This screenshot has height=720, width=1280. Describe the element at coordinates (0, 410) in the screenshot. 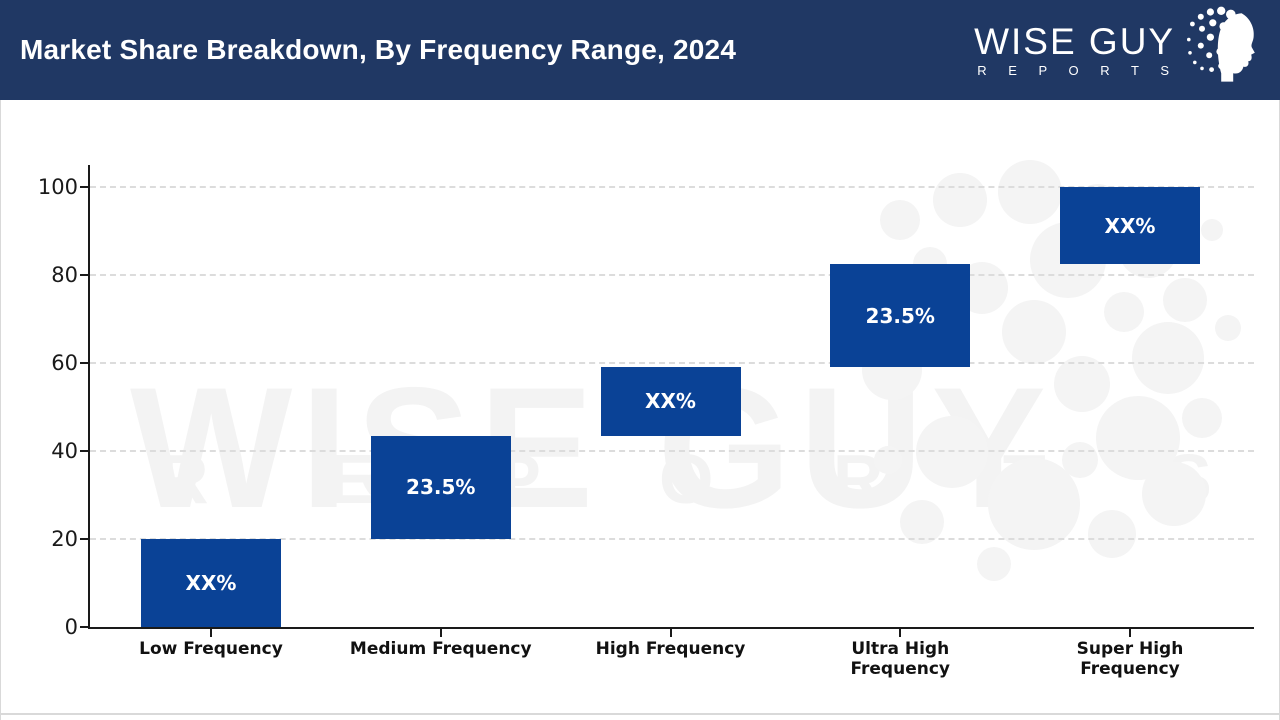

I see `left-border` at that location.